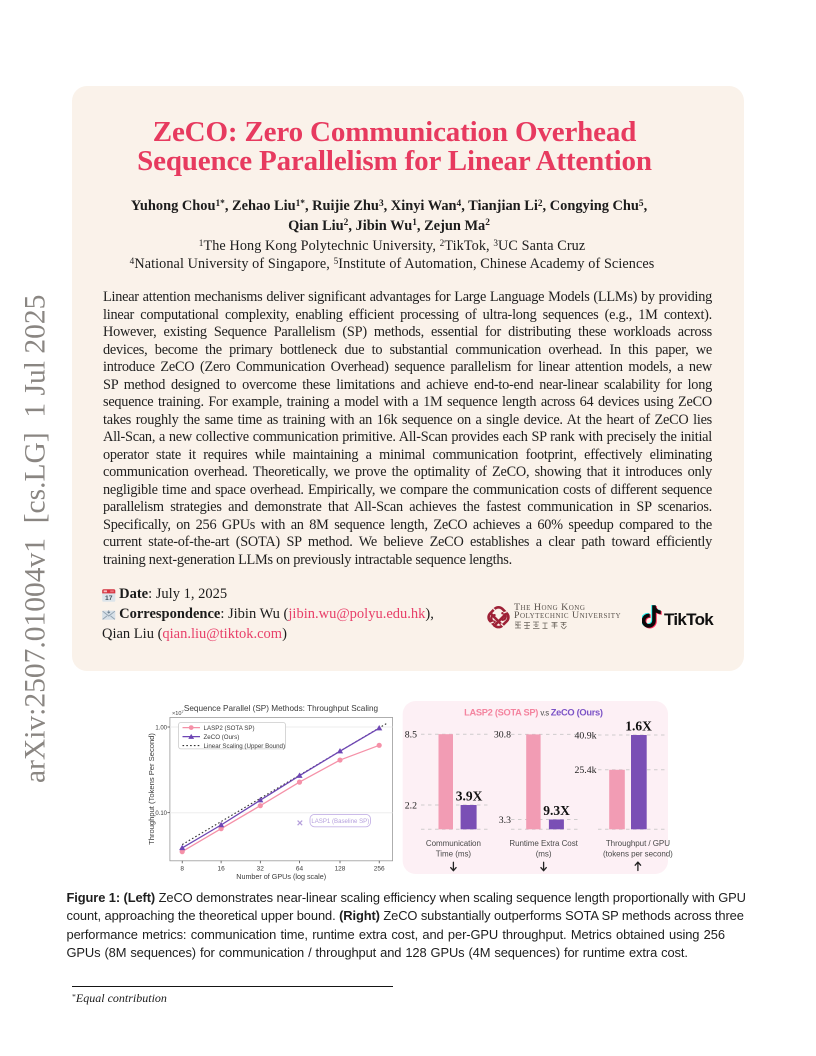 This screenshot has height=1056, width=816. Describe the element at coordinates (502, 735) in the screenshot. I see `svg-text: 30.8` at that location.